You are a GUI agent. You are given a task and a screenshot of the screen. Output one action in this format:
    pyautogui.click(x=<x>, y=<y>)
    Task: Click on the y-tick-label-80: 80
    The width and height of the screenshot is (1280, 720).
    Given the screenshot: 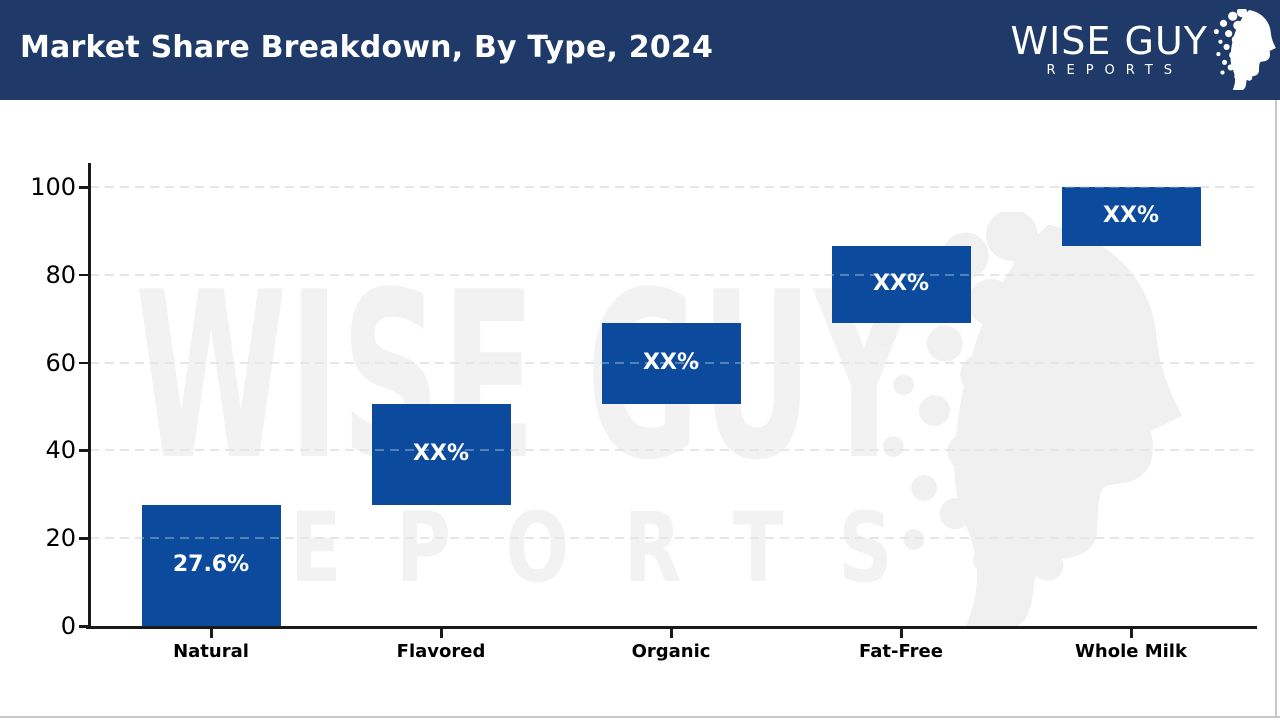 What is the action you would take?
    pyautogui.click(x=60, y=274)
    